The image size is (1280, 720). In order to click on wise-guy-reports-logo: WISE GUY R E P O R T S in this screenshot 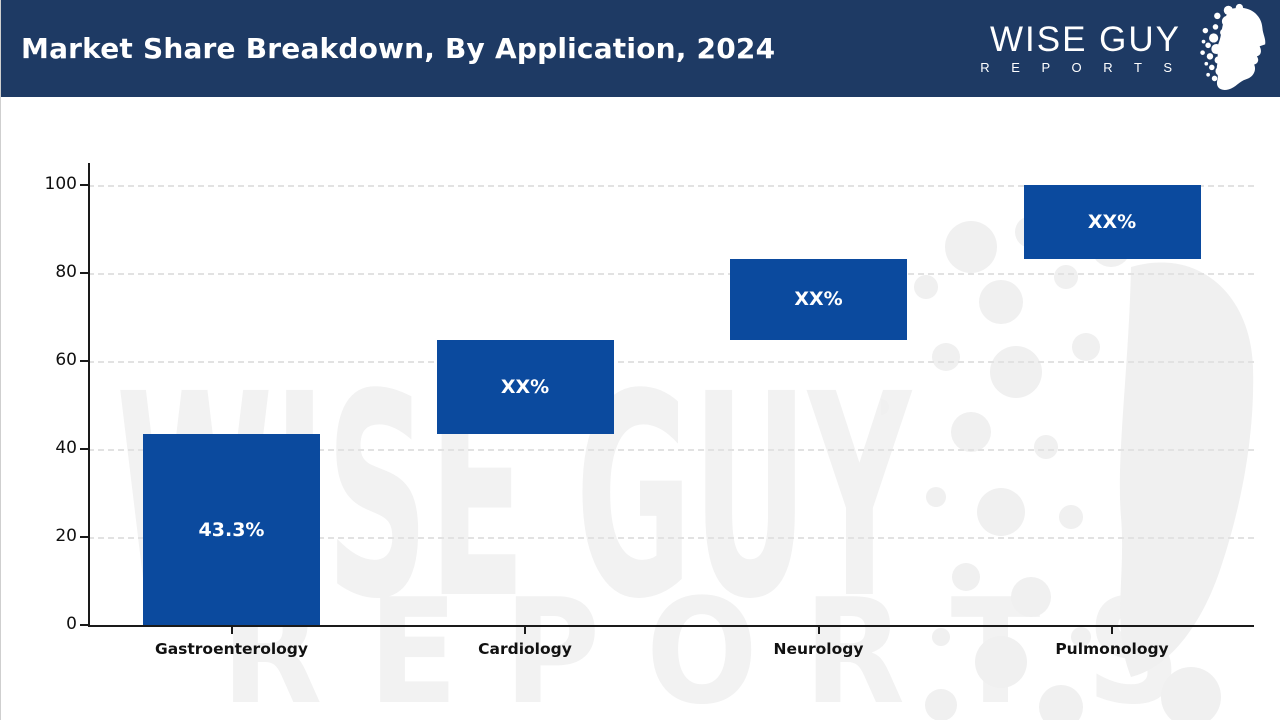, I will do `click(1123, 49)`.